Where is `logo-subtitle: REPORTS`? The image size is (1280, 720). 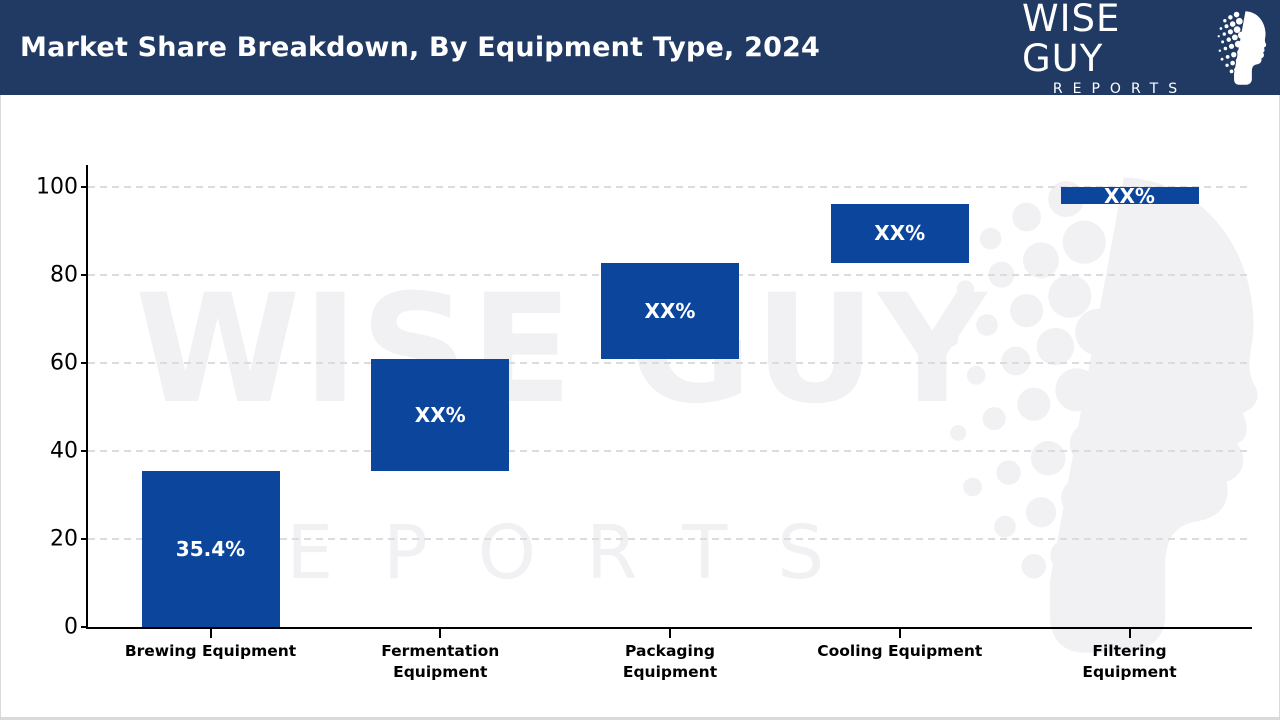 logo-subtitle: REPORTS is located at coordinates (1120, 89).